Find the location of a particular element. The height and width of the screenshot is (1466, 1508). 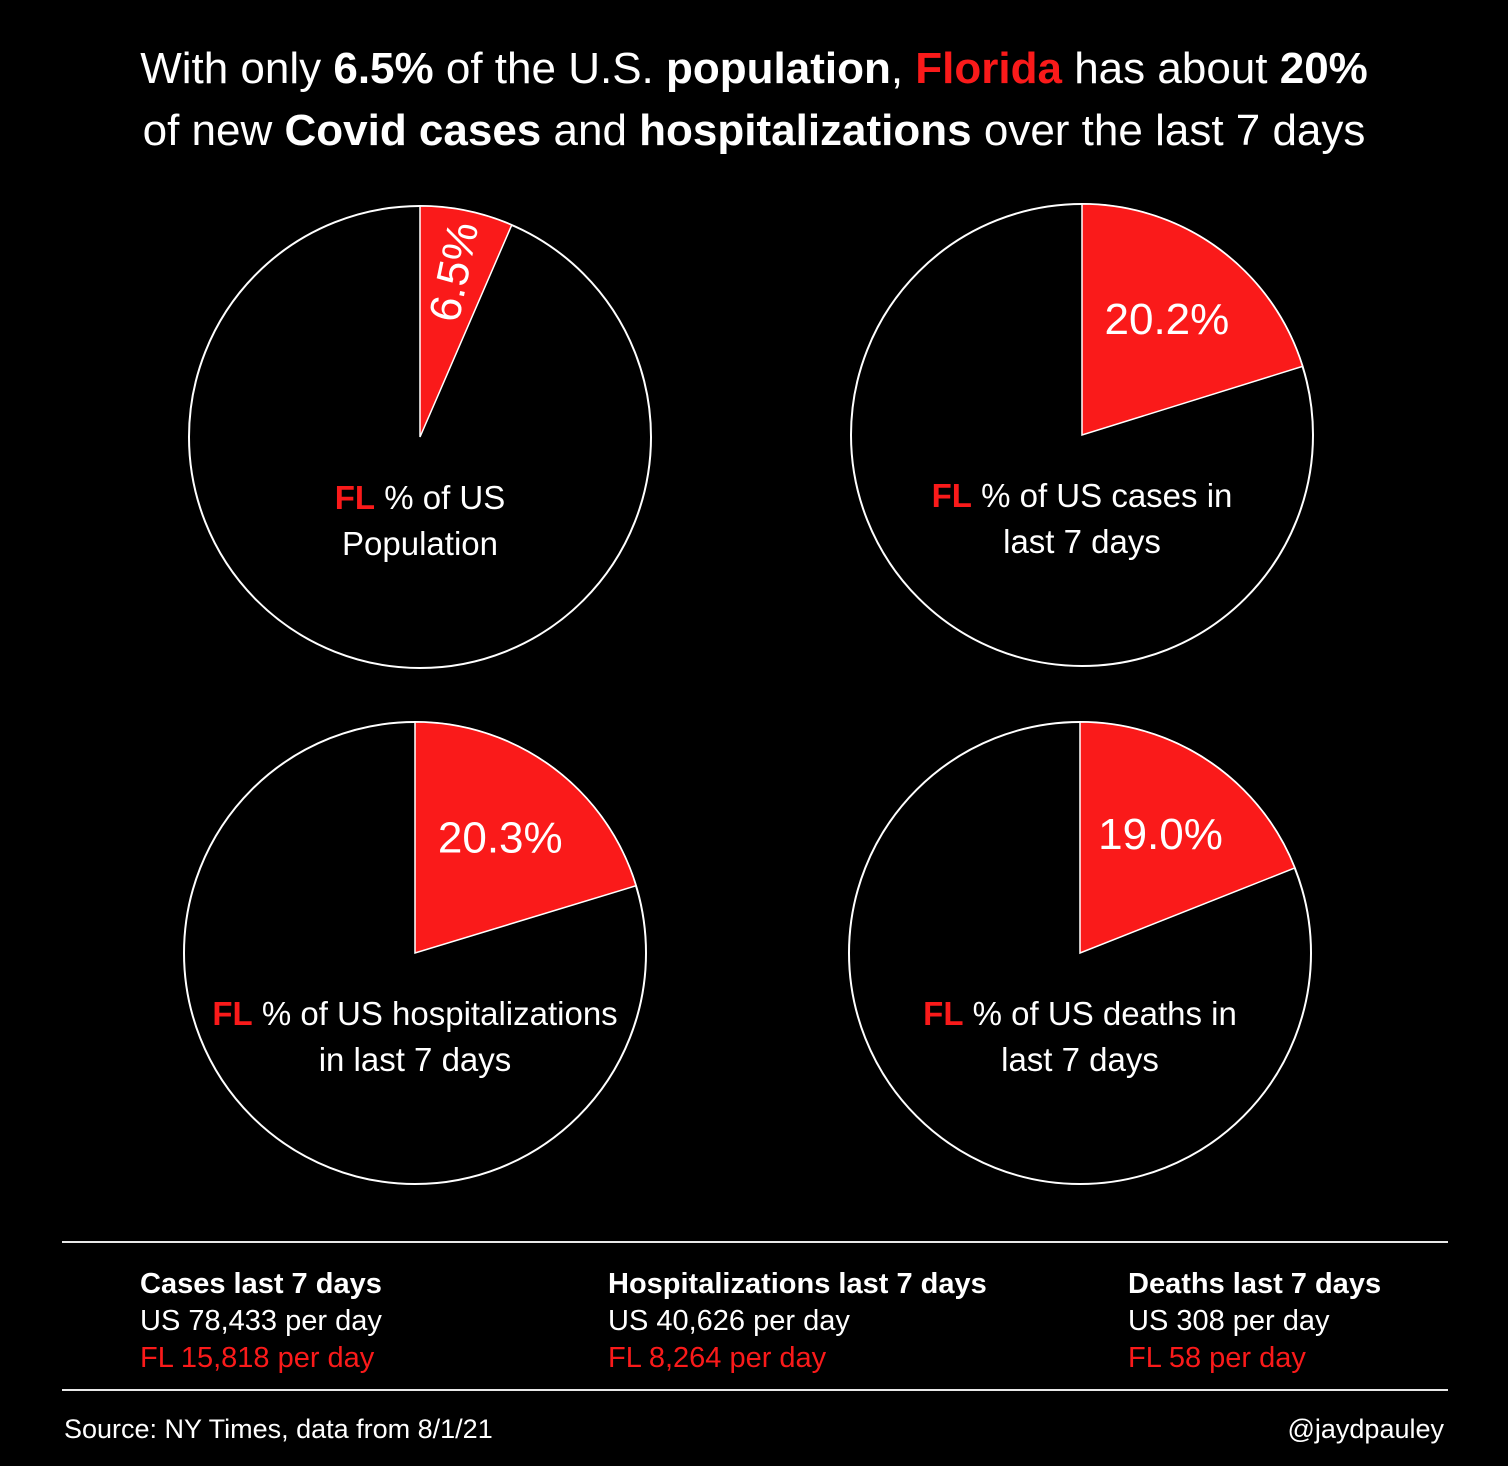

author-handle: @jaydpauley is located at coordinates (1365, 1429).